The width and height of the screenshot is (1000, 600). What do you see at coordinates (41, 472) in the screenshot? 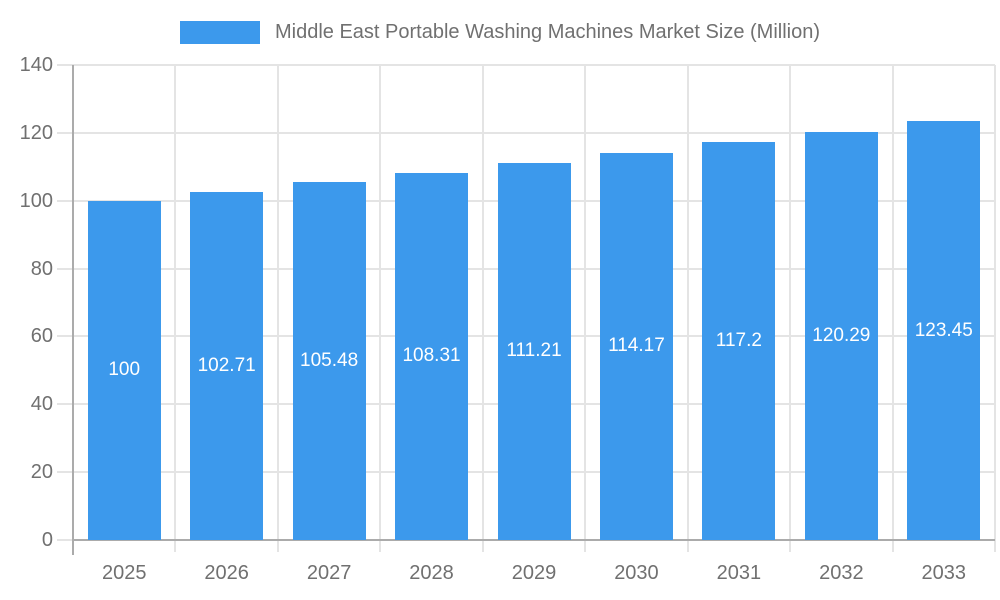
I see `y-axis-tick-label: 20` at bounding box center [41, 472].